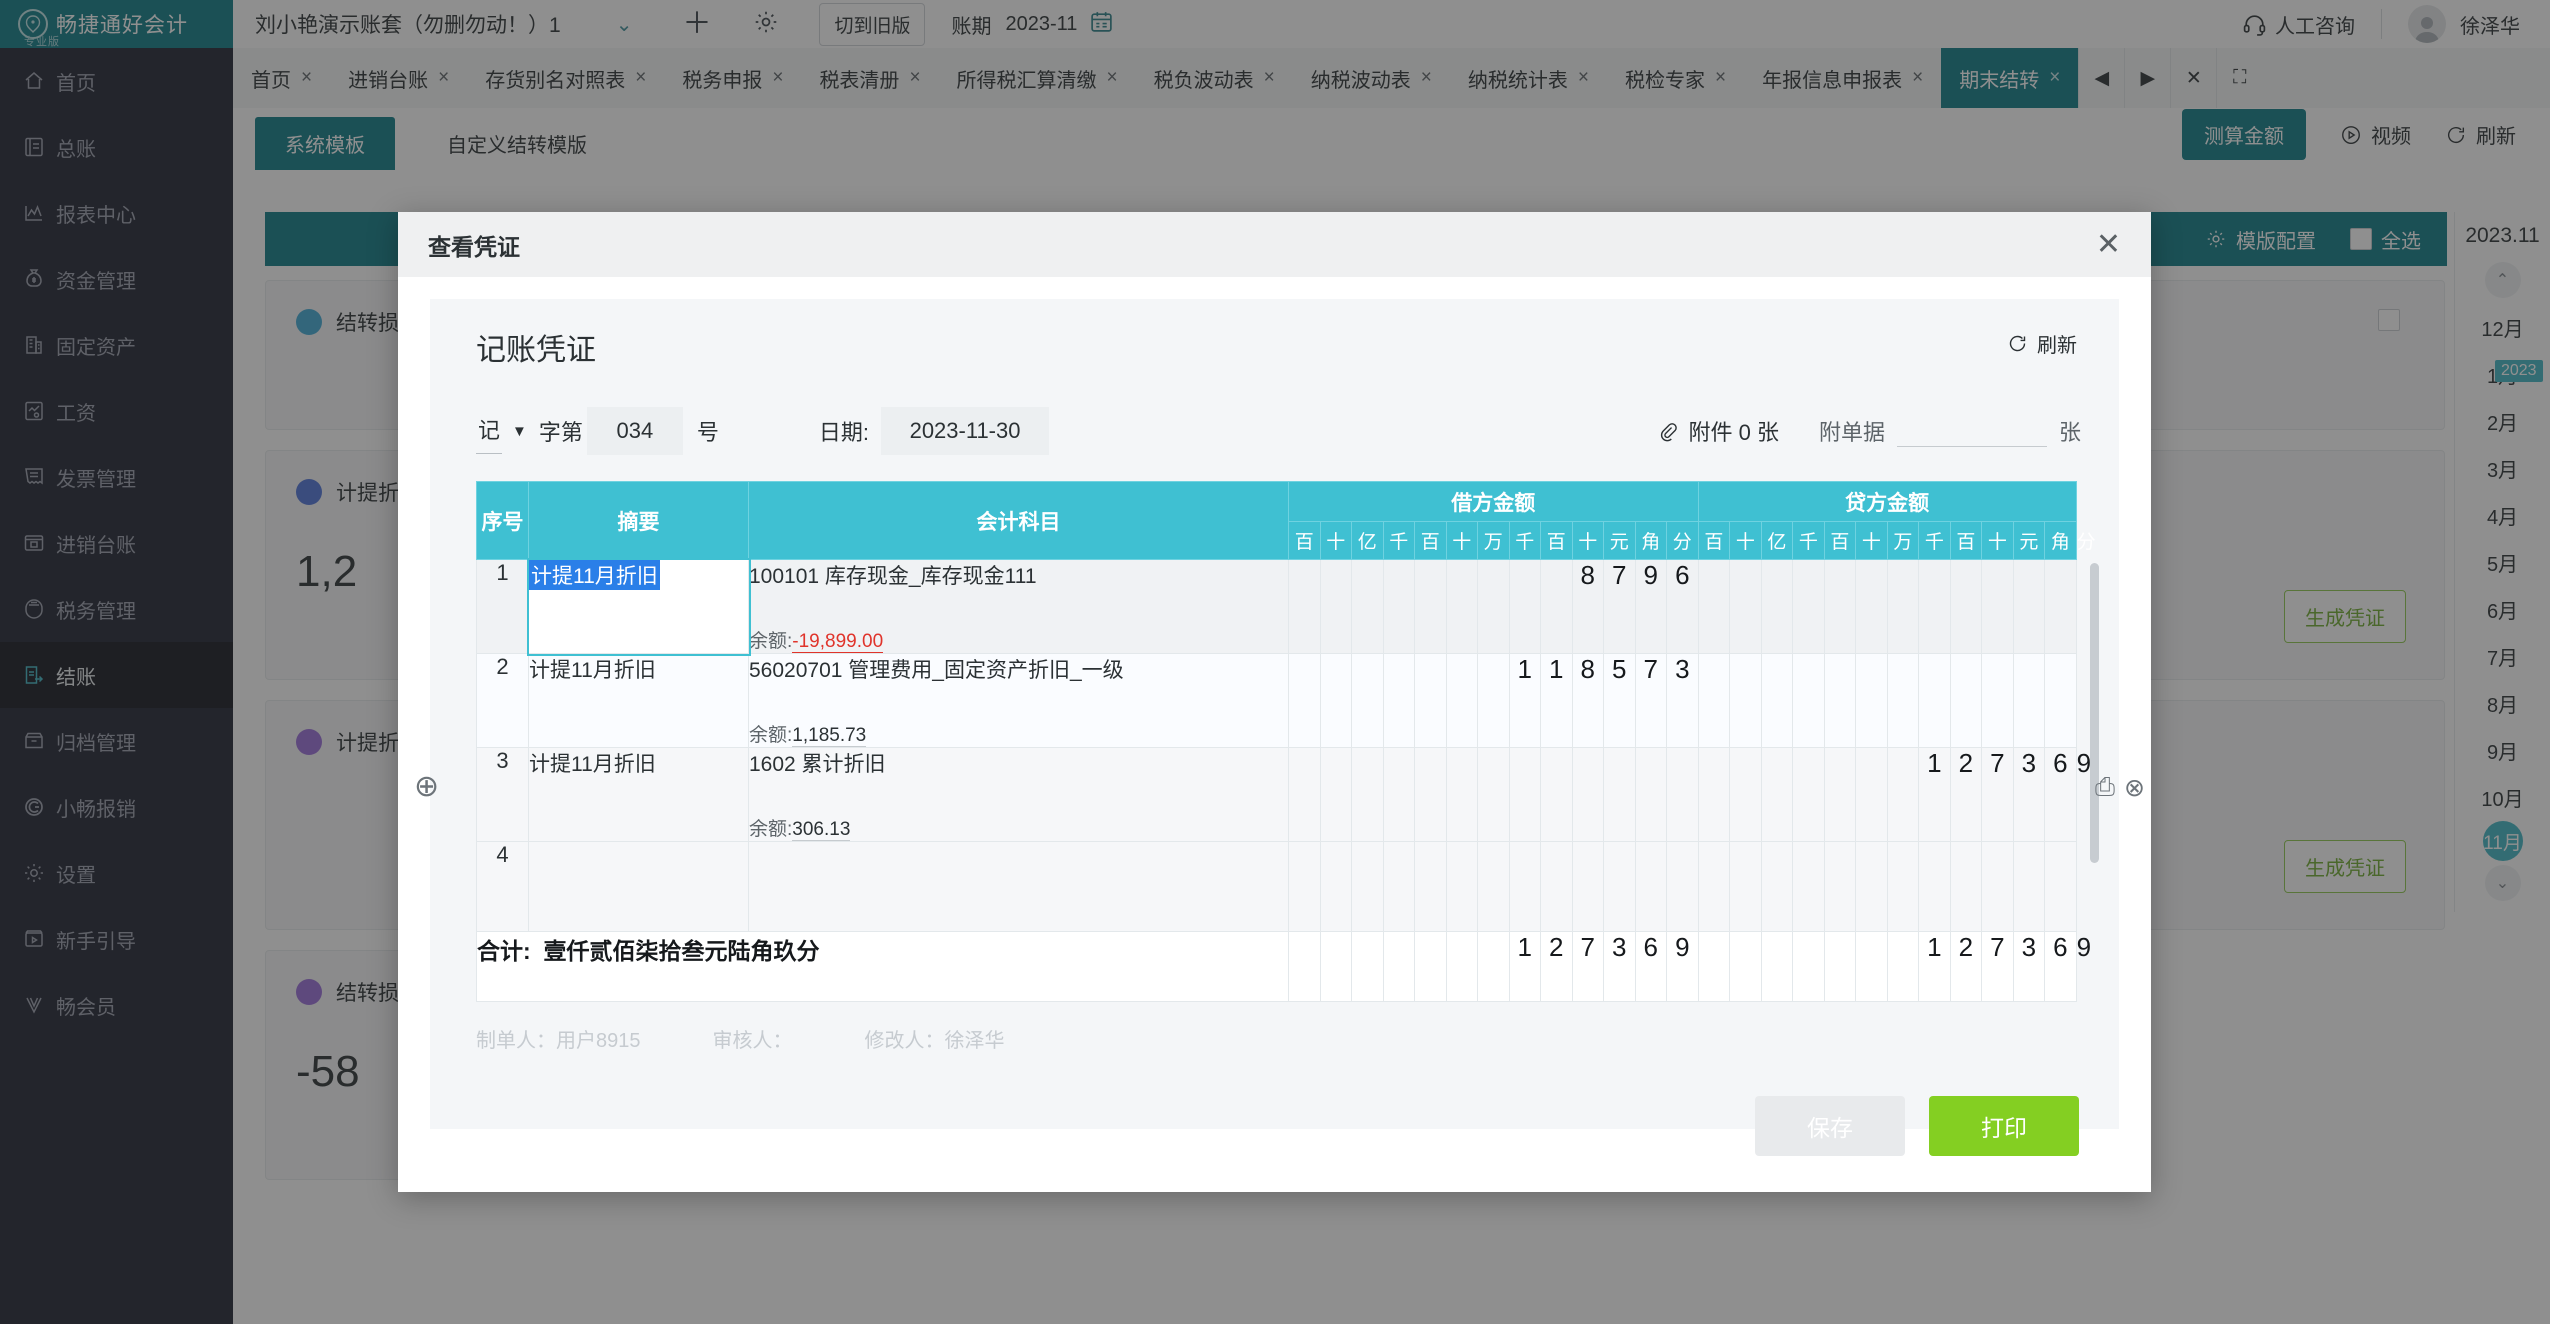  I want to click on voucher-date-input, so click(965, 431).